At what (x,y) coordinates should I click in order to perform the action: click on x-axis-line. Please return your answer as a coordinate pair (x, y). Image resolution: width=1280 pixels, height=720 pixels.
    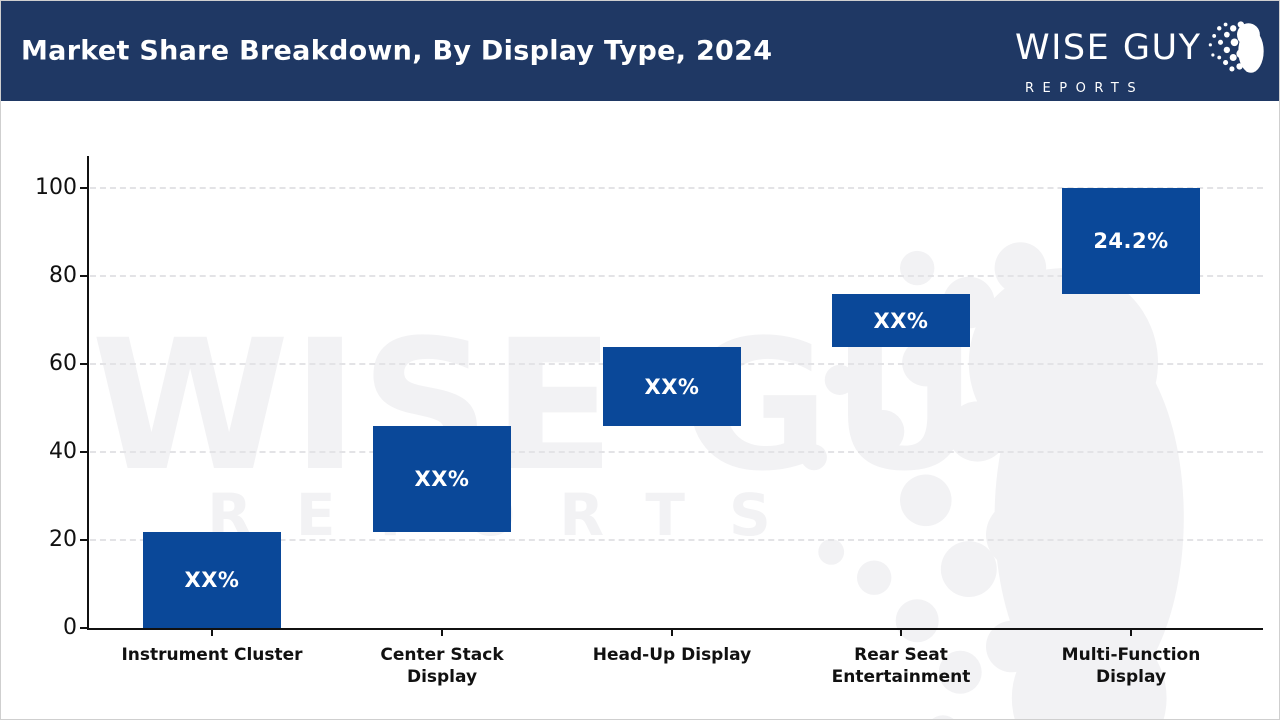
    Looking at the image, I should click on (675, 629).